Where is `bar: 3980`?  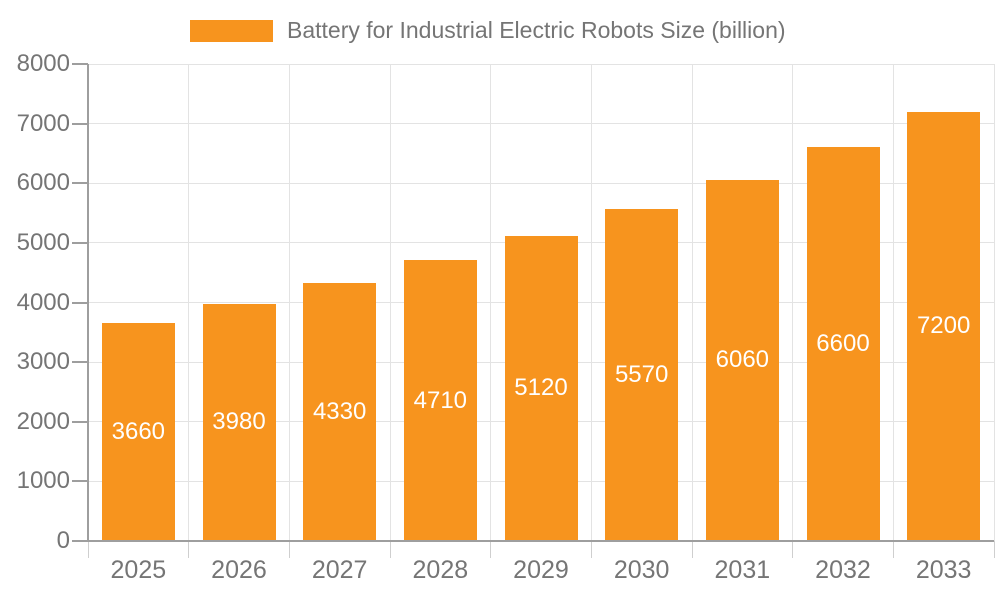 bar: 3980 is located at coordinates (239, 422).